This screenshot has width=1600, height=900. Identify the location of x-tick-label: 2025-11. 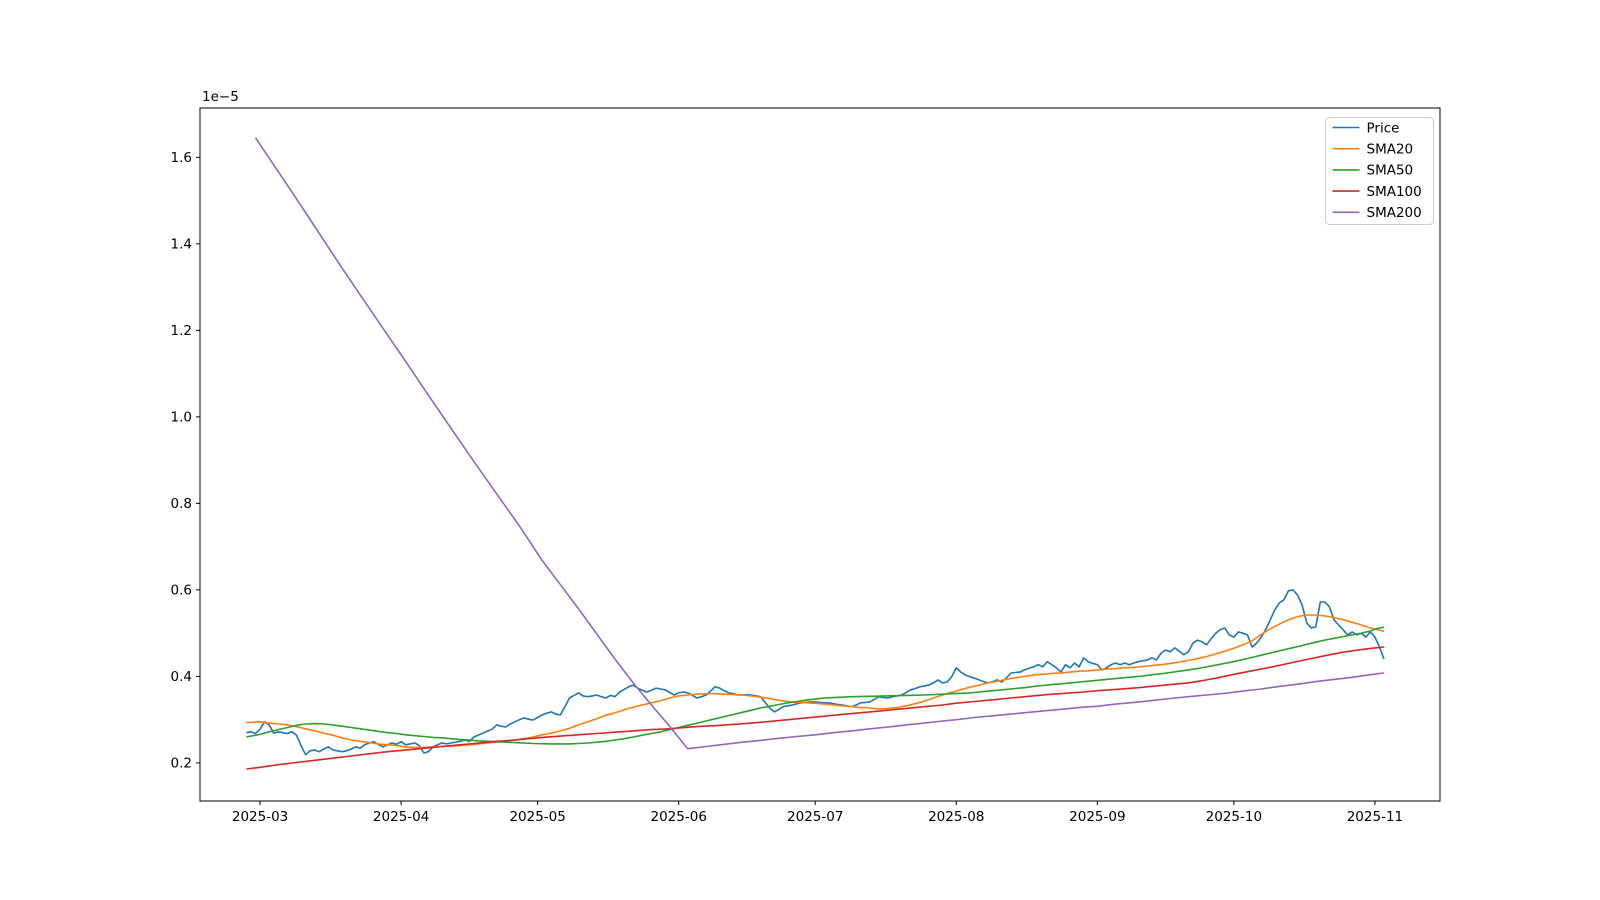
(1375, 817).